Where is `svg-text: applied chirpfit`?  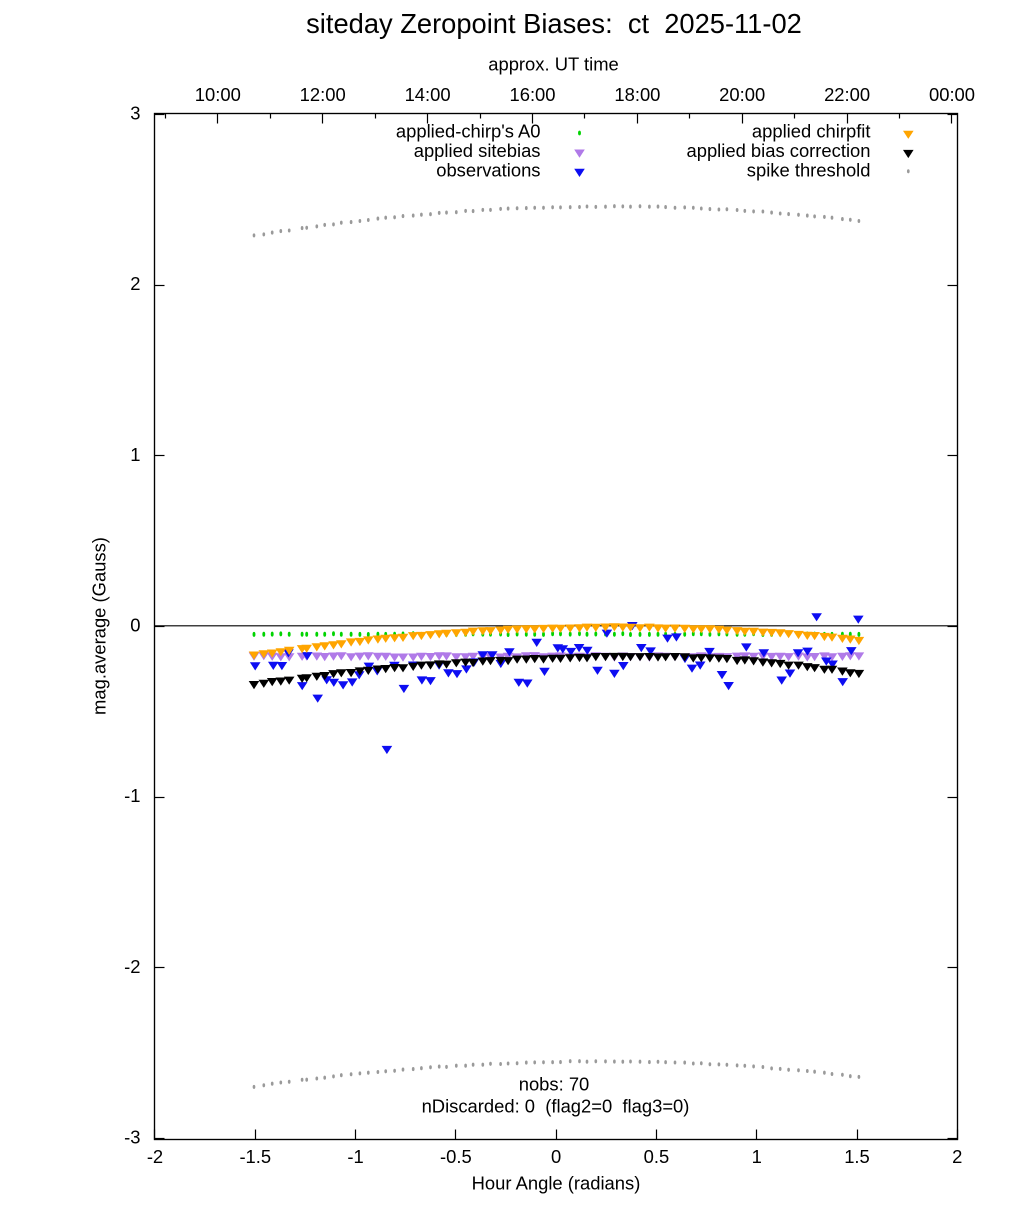
svg-text: applied chirpfit is located at coordinates (811, 131).